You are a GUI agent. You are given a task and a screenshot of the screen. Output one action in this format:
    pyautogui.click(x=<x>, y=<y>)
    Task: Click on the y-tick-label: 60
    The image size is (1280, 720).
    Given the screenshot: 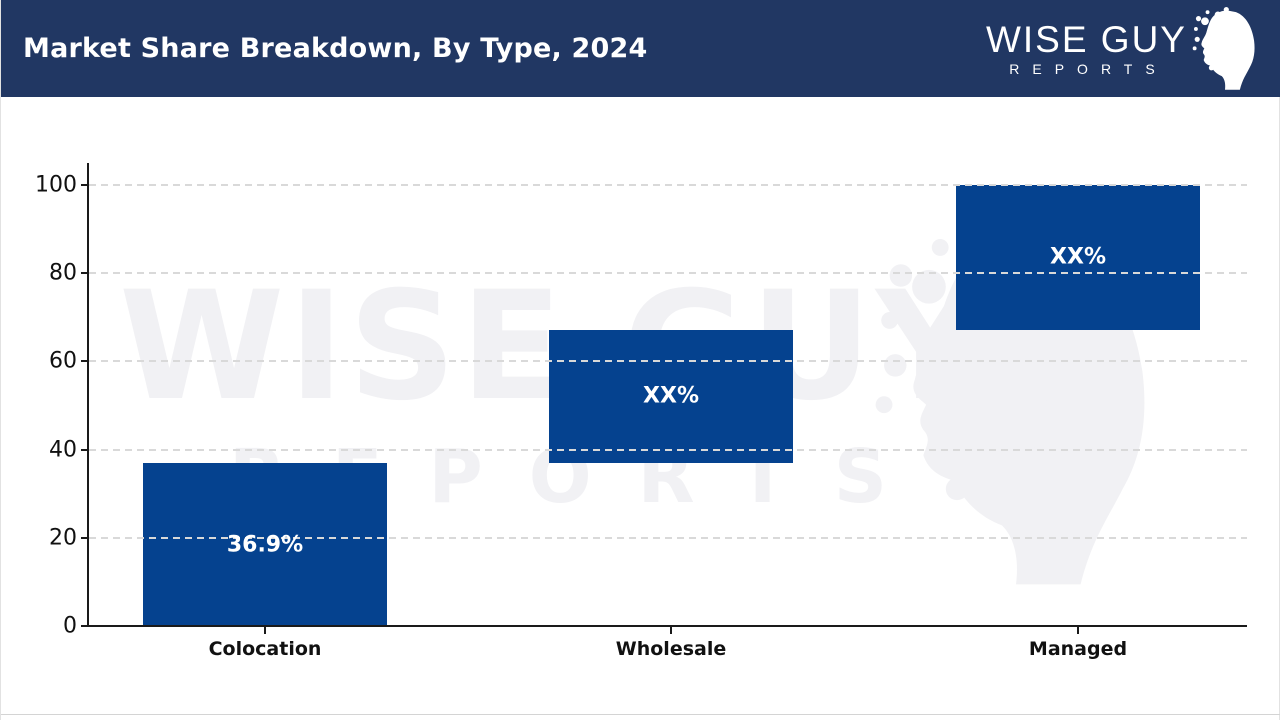 What is the action you would take?
    pyautogui.click(x=63, y=361)
    